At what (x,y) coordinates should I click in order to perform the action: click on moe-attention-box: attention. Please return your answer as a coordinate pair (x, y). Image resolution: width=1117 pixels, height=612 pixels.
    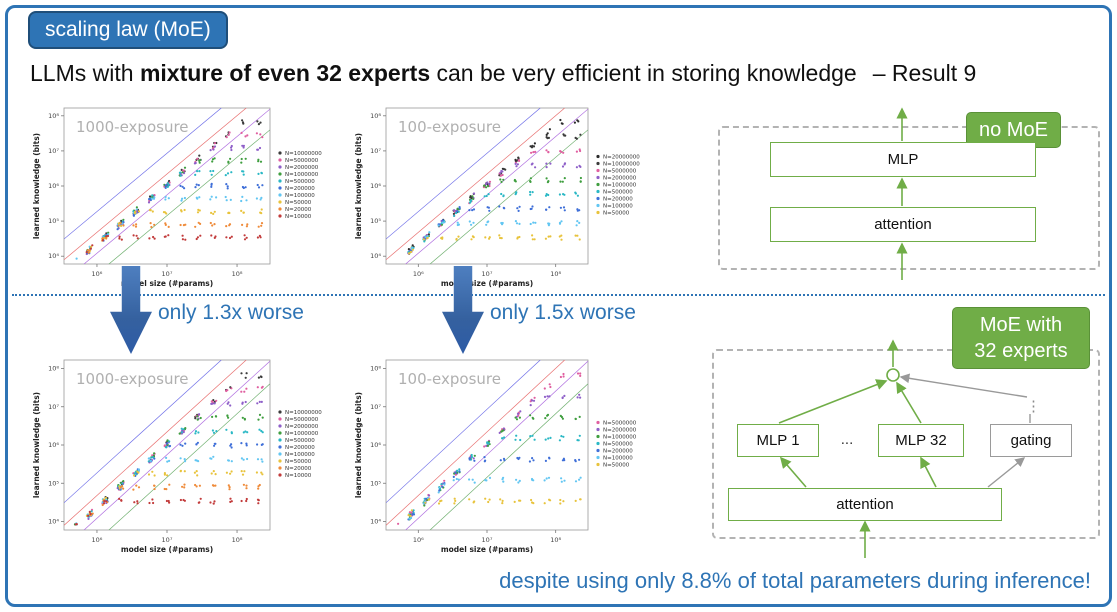
    Looking at the image, I should click on (865, 504).